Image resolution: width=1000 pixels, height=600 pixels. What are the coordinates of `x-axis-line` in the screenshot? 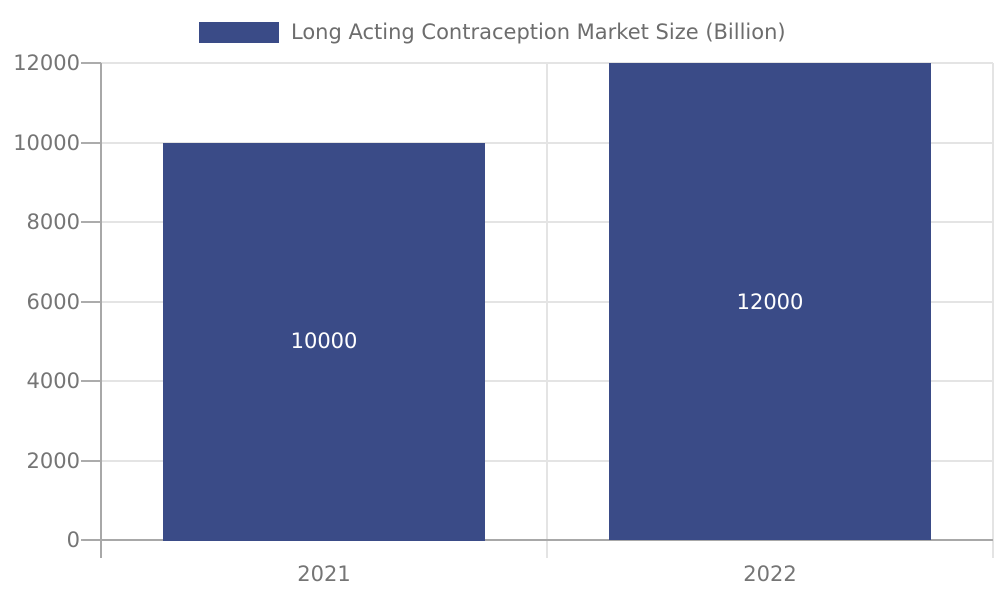 It's located at (538, 540).